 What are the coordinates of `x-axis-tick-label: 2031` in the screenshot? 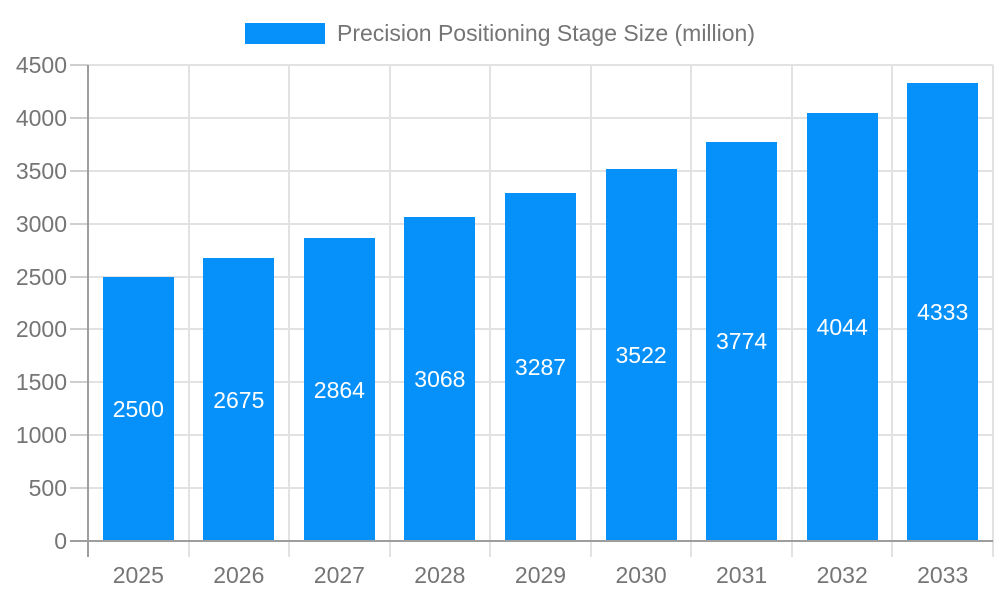 It's located at (742, 575).